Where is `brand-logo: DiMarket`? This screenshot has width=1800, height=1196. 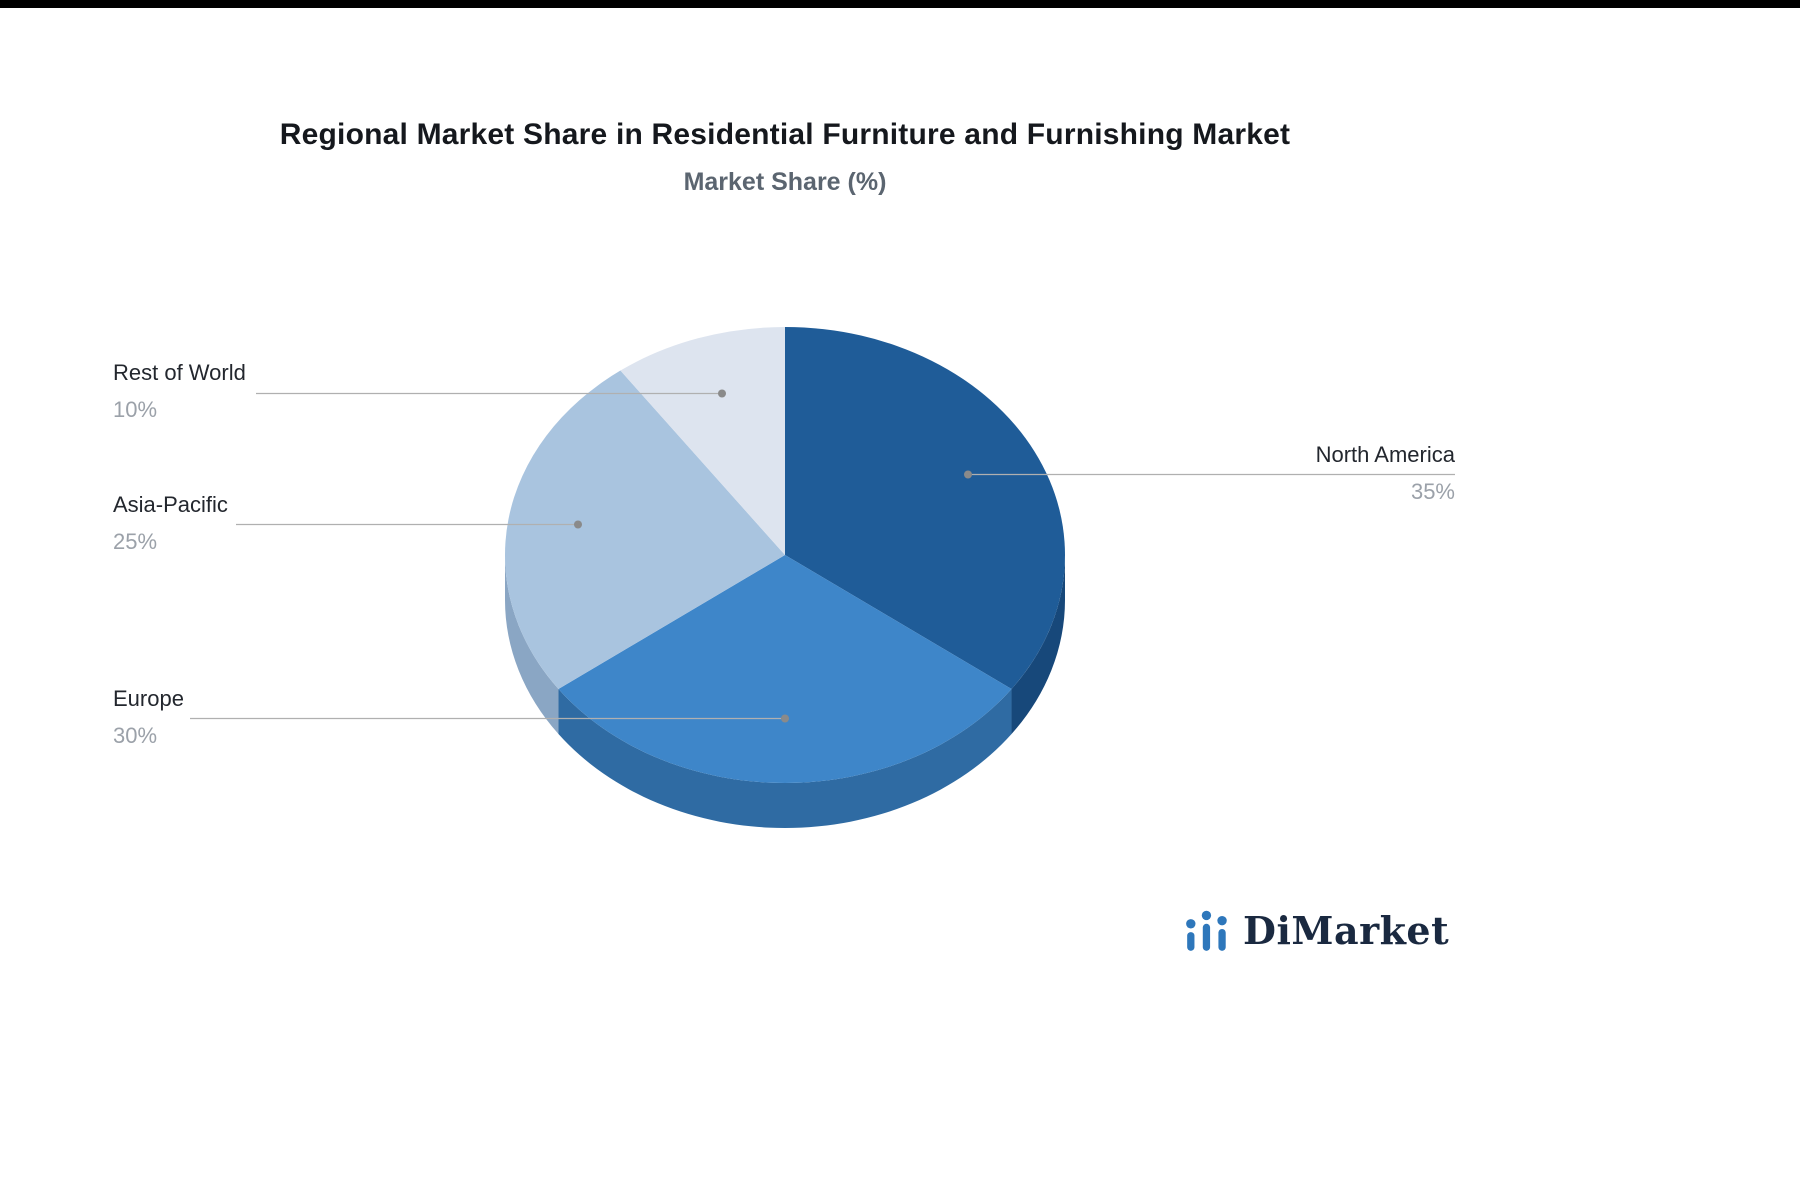
brand-logo: DiMarket is located at coordinates (1317, 930).